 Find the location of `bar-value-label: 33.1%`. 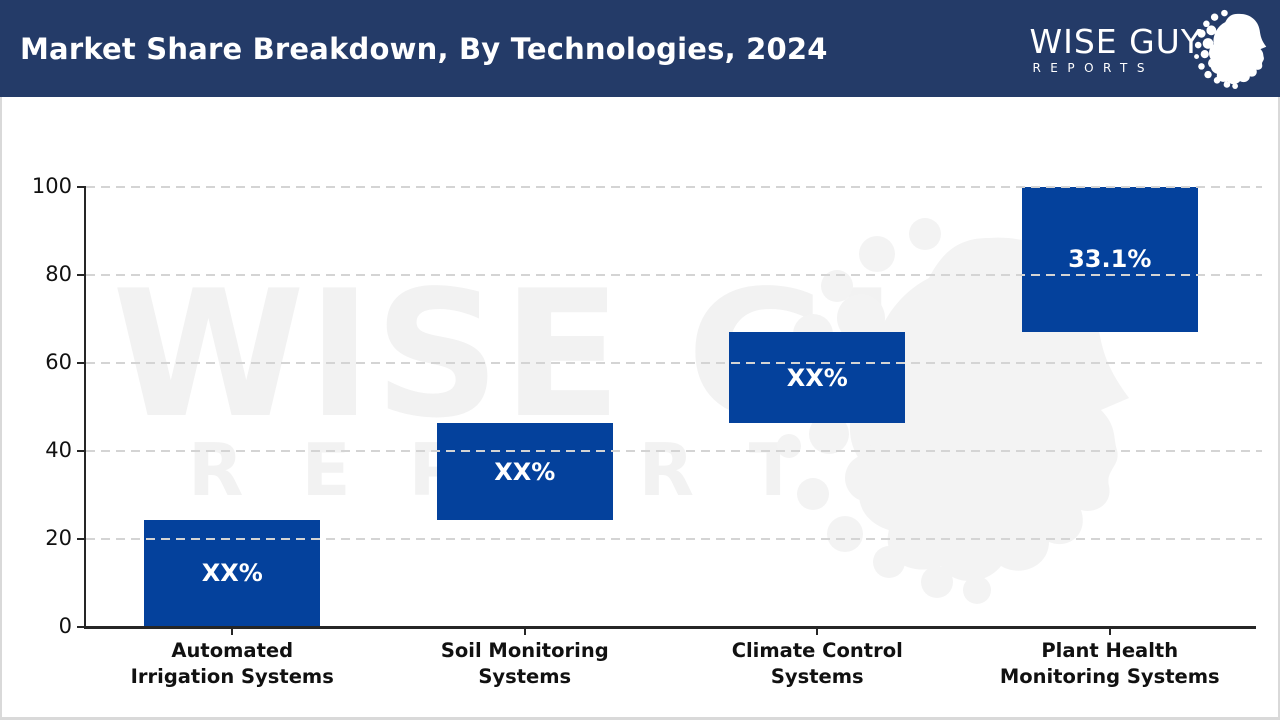

bar-value-label: 33.1% is located at coordinates (1110, 259).